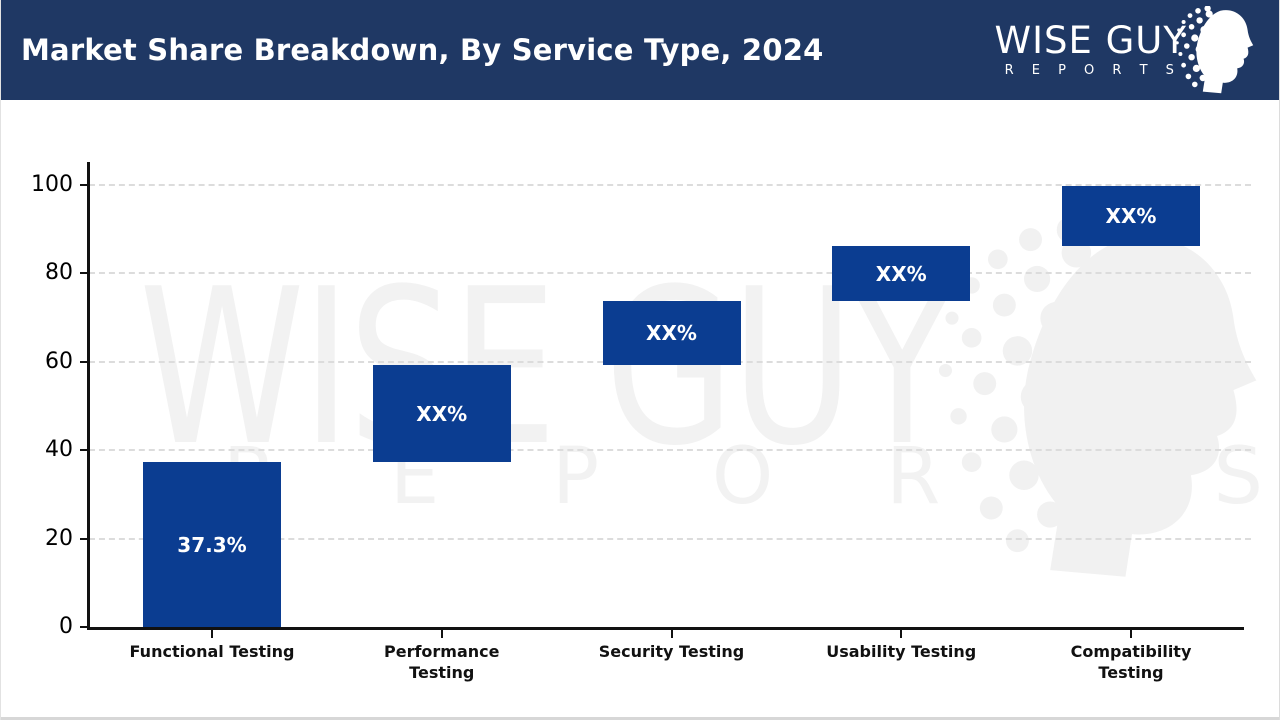 The height and width of the screenshot is (720, 1280). What do you see at coordinates (640, 718) in the screenshot?
I see `bottom-rule` at bounding box center [640, 718].